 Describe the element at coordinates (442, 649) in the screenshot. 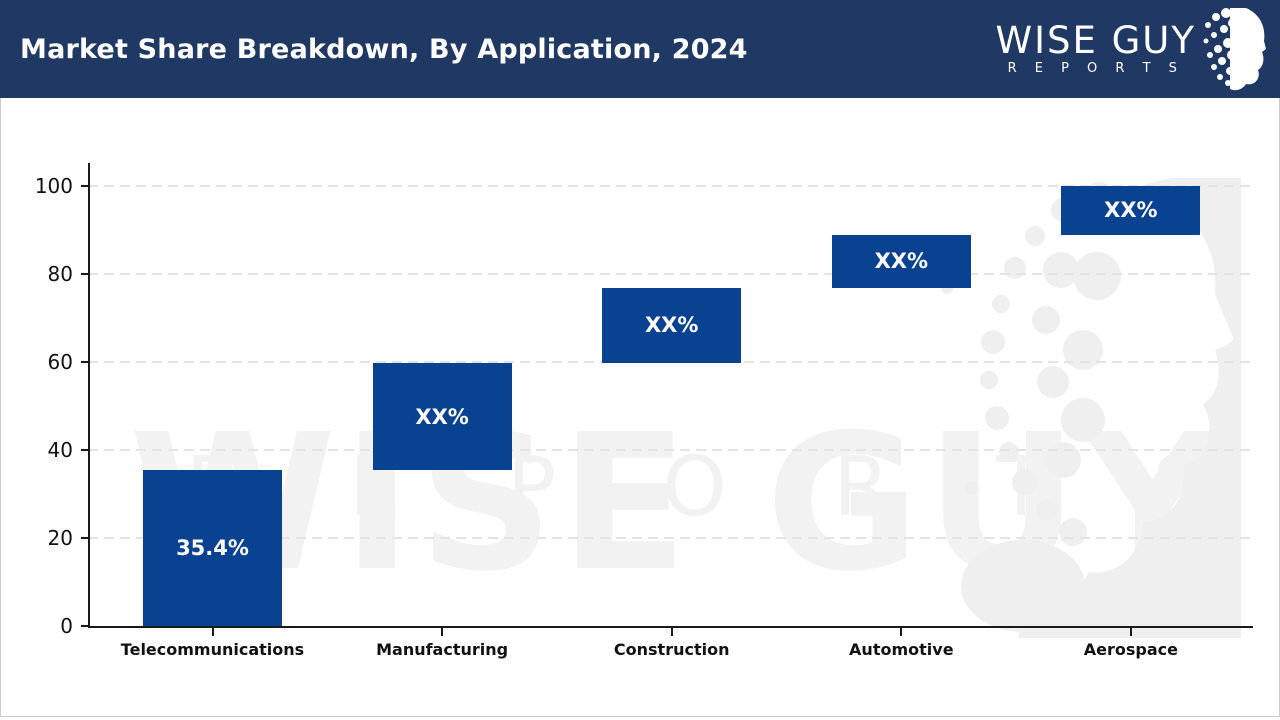

I see `x-tick-label-manufacturing: Manufacturing` at that location.